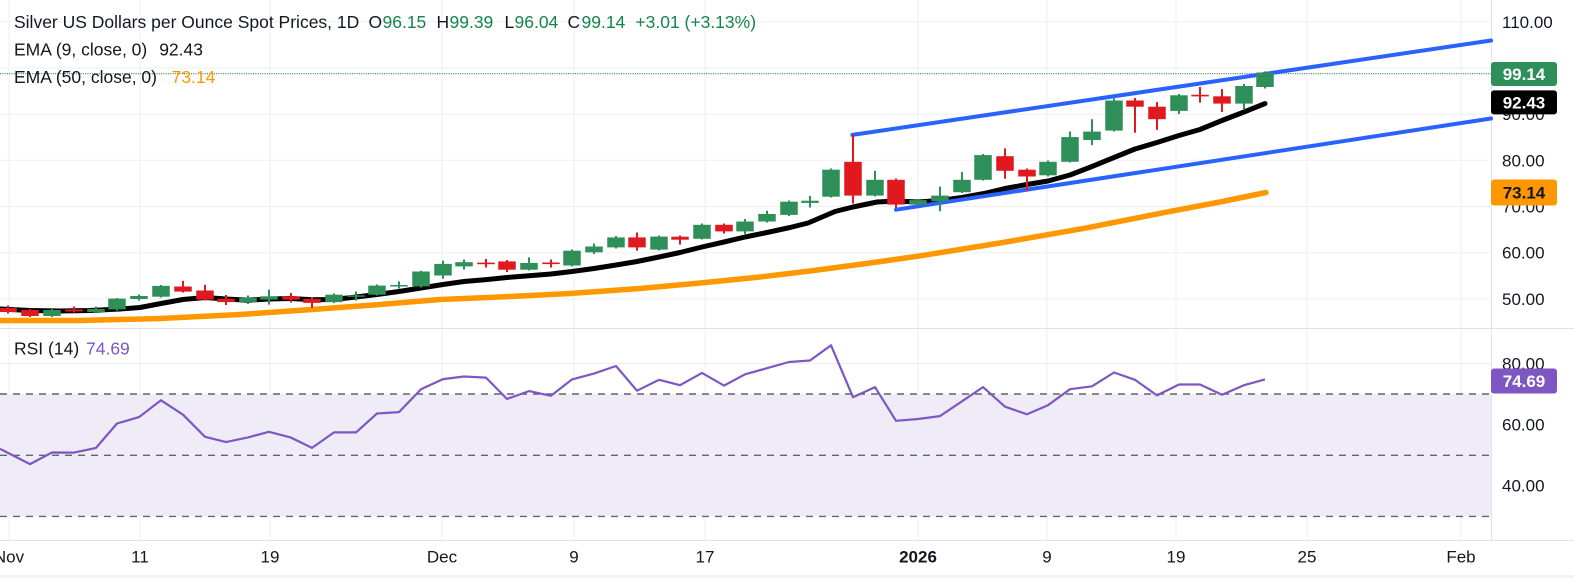  I want to click on svg-text: H, so click(443, 22).